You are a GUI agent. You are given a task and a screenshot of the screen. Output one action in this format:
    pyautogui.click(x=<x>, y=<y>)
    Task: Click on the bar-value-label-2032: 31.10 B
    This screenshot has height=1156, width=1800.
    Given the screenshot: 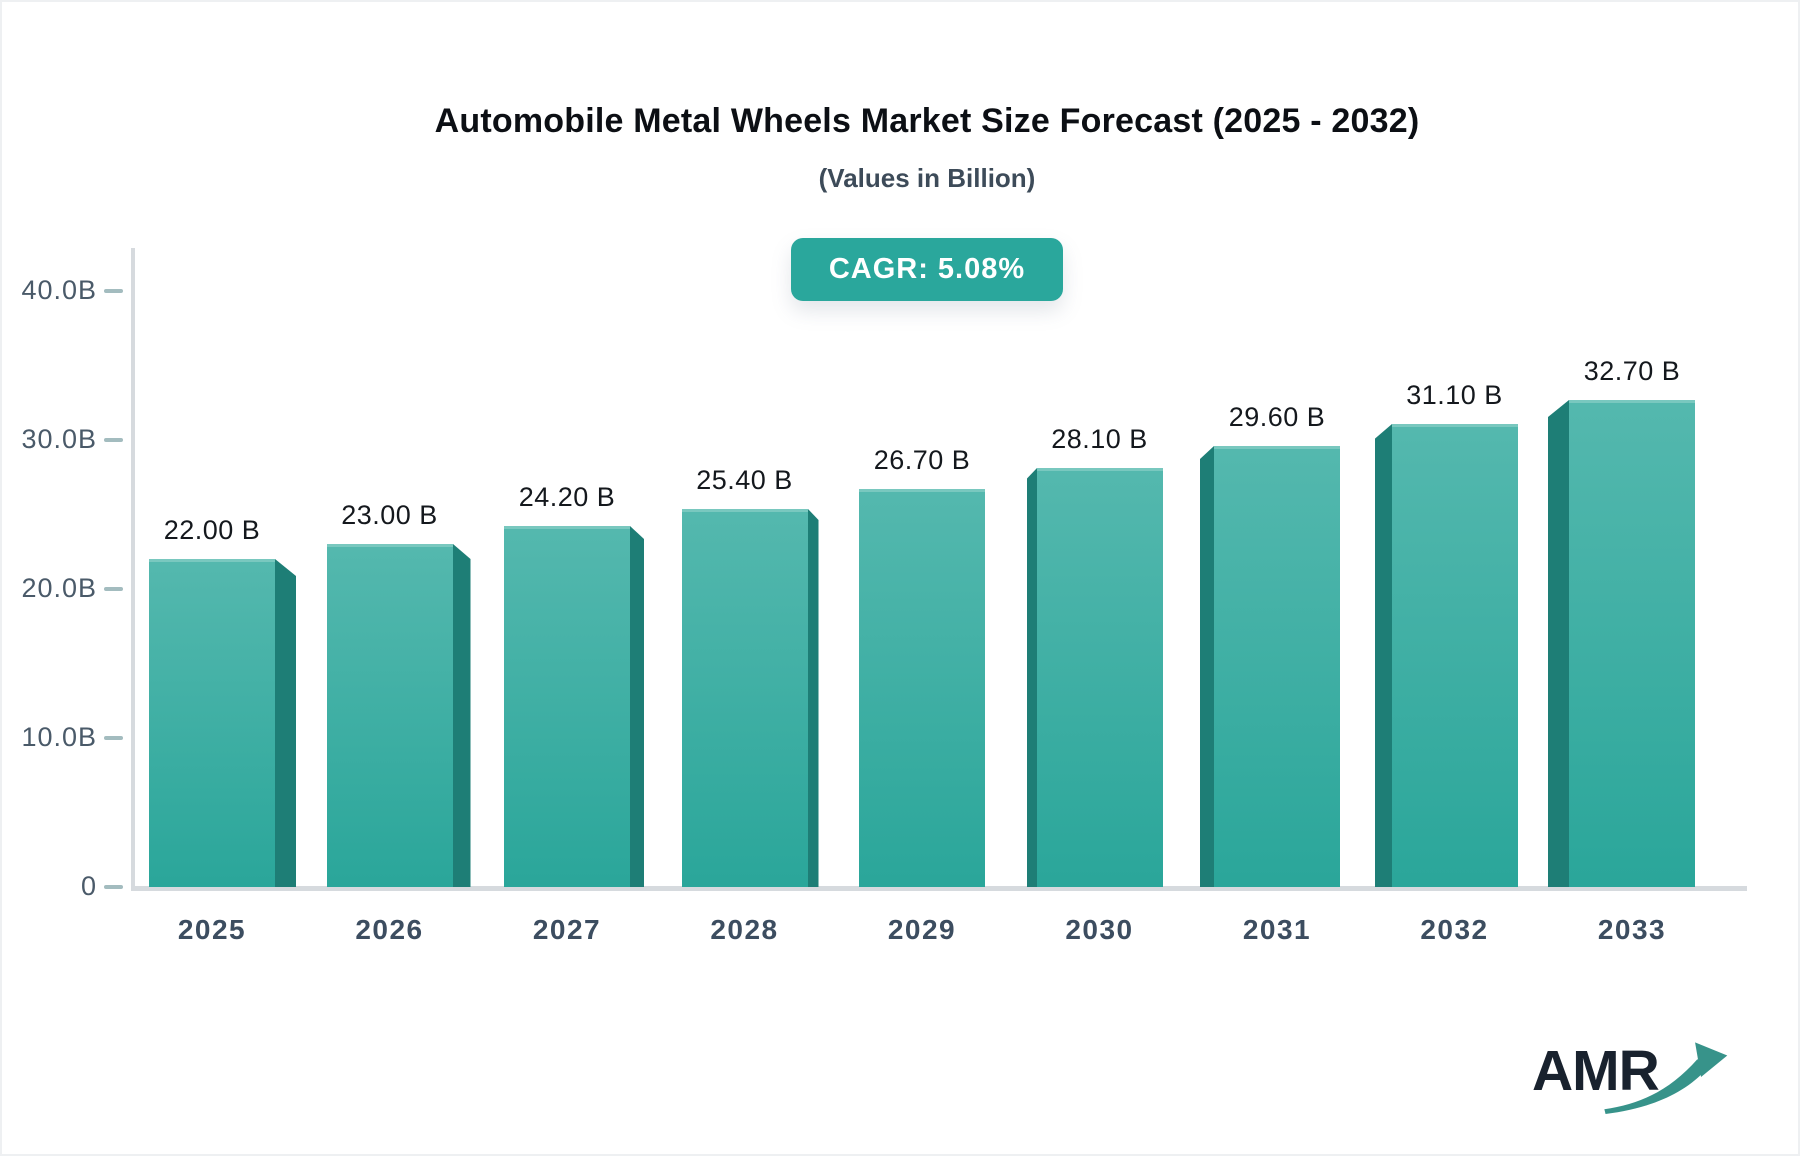 What is the action you would take?
    pyautogui.click(x=1454, y=395)
    